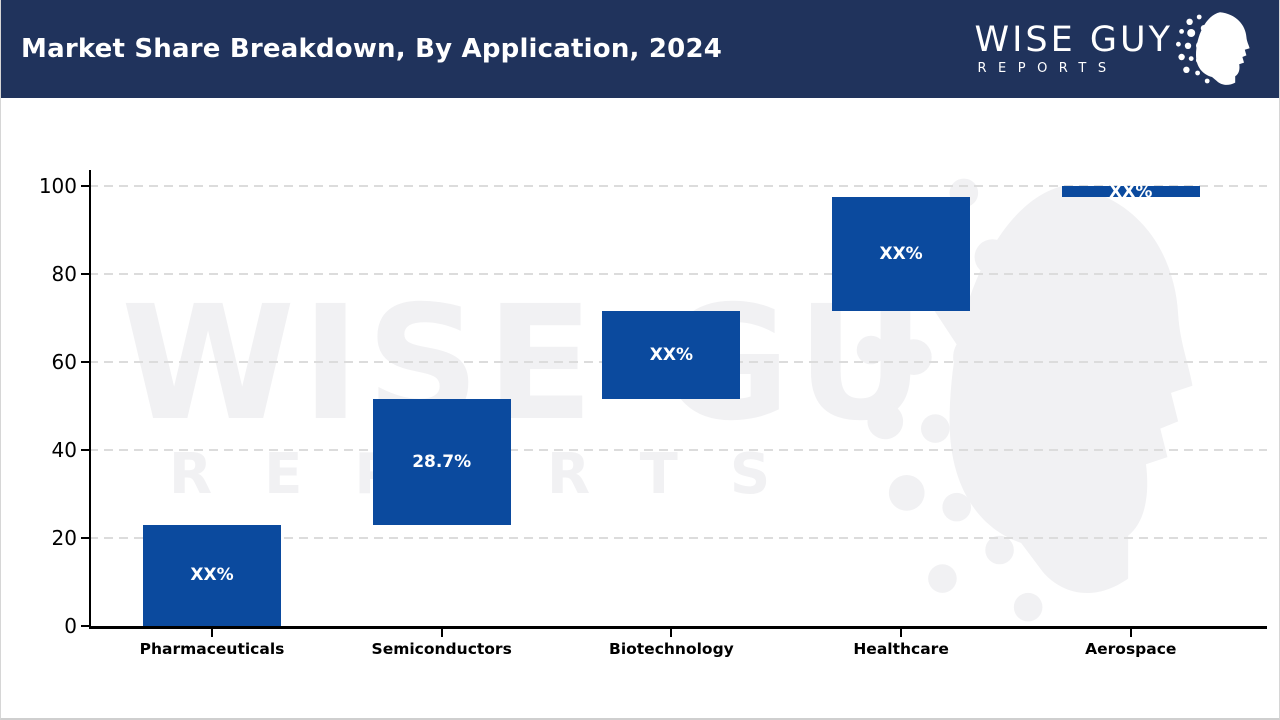 The width and height of the screenshot is (1280, 720). Describe the element at coordinates (671, 633) in the screenshot. I see `x-tick-biotechnology` at that location.